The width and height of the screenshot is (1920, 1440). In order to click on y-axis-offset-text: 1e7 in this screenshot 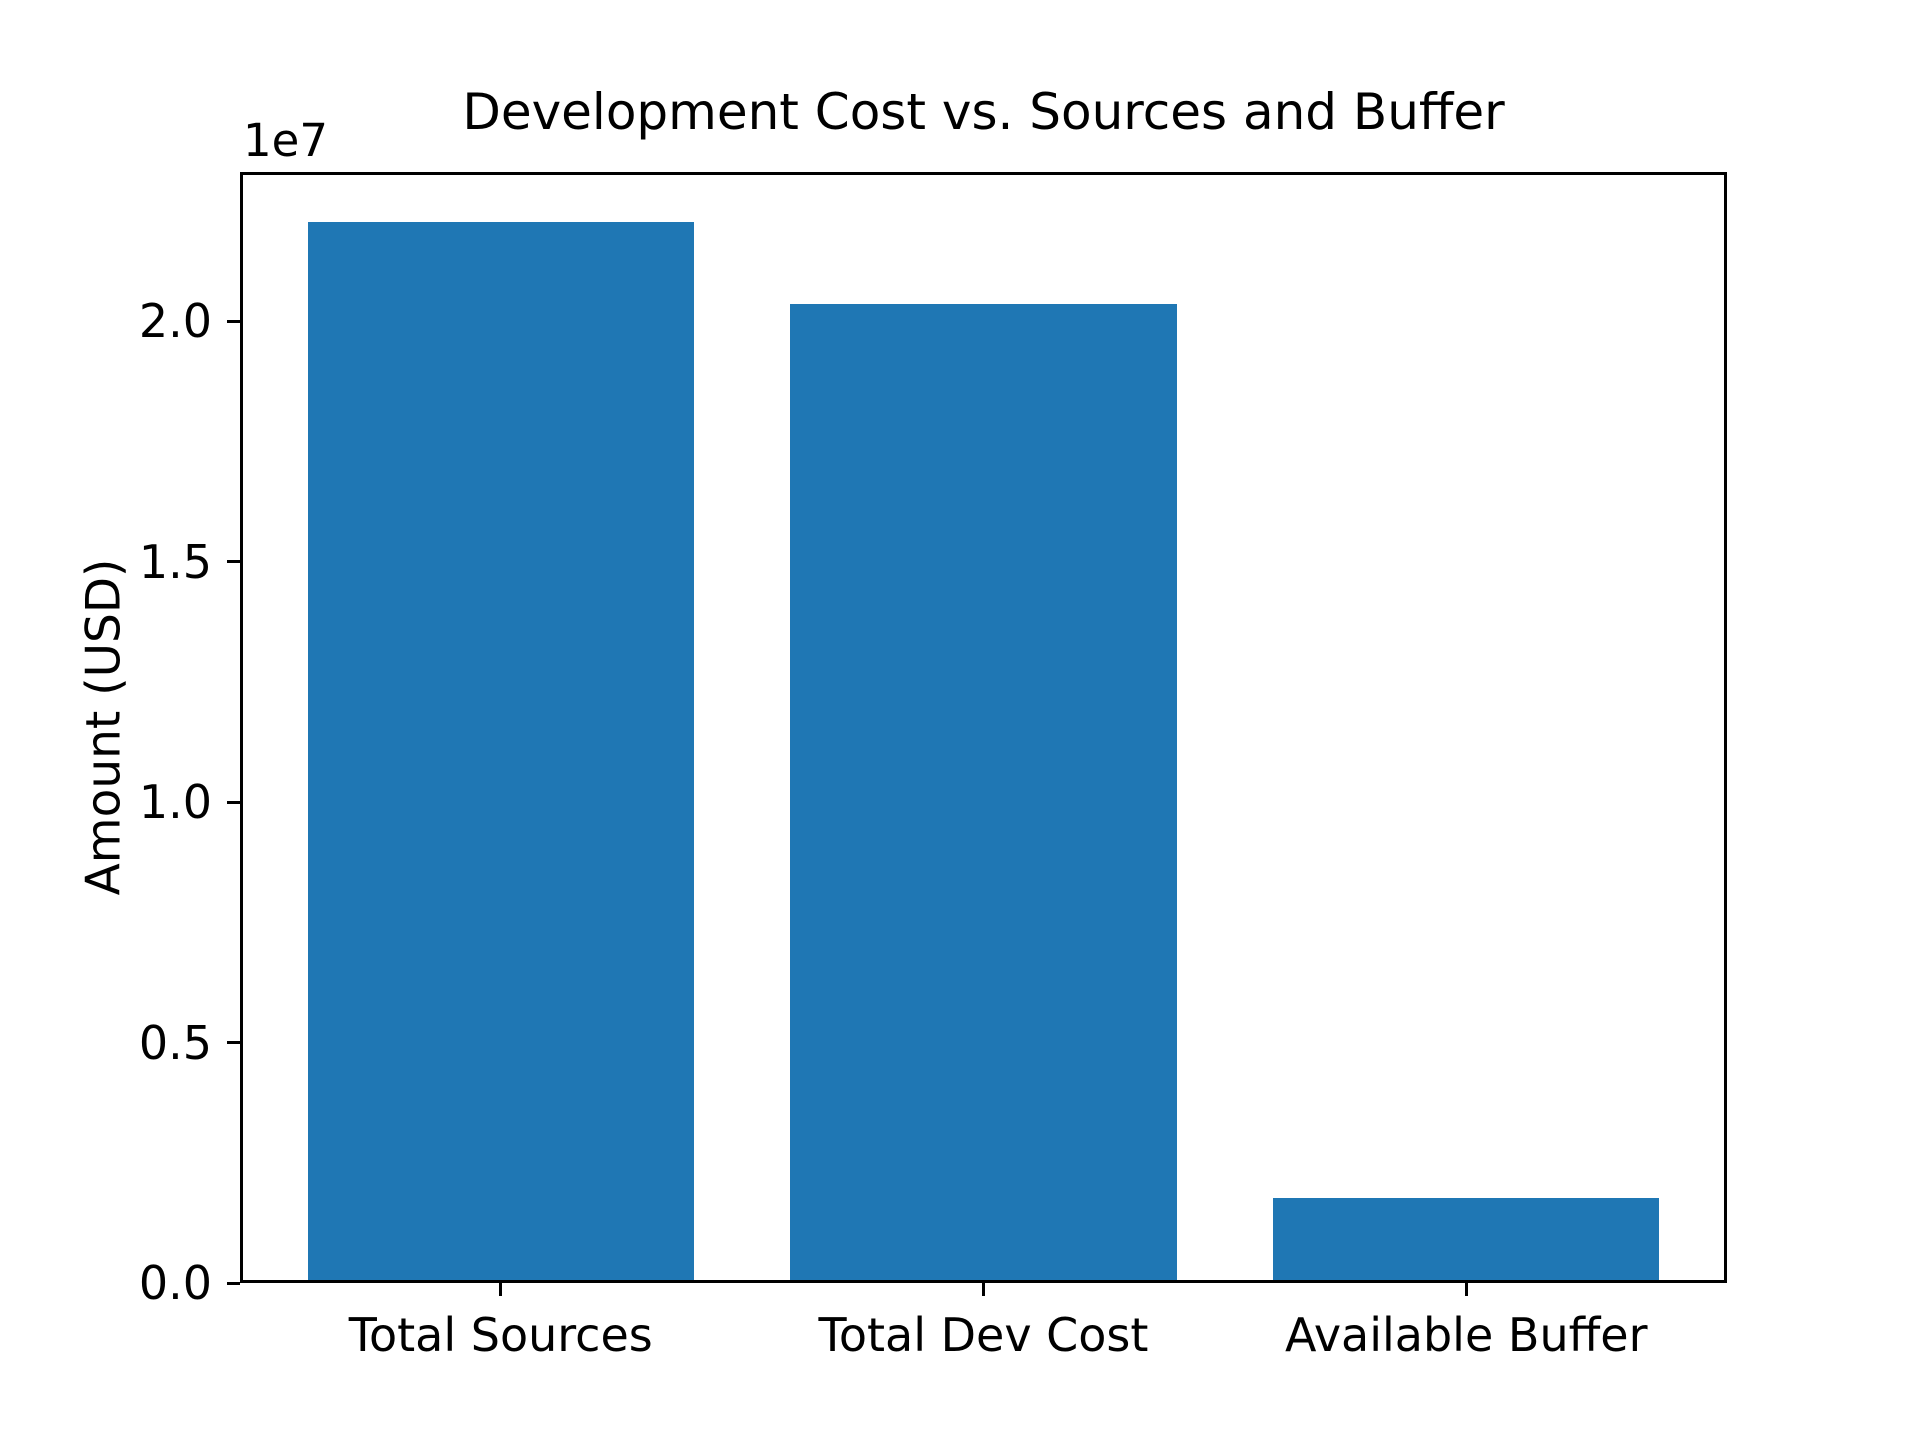, I will do `click(285, 140)`.